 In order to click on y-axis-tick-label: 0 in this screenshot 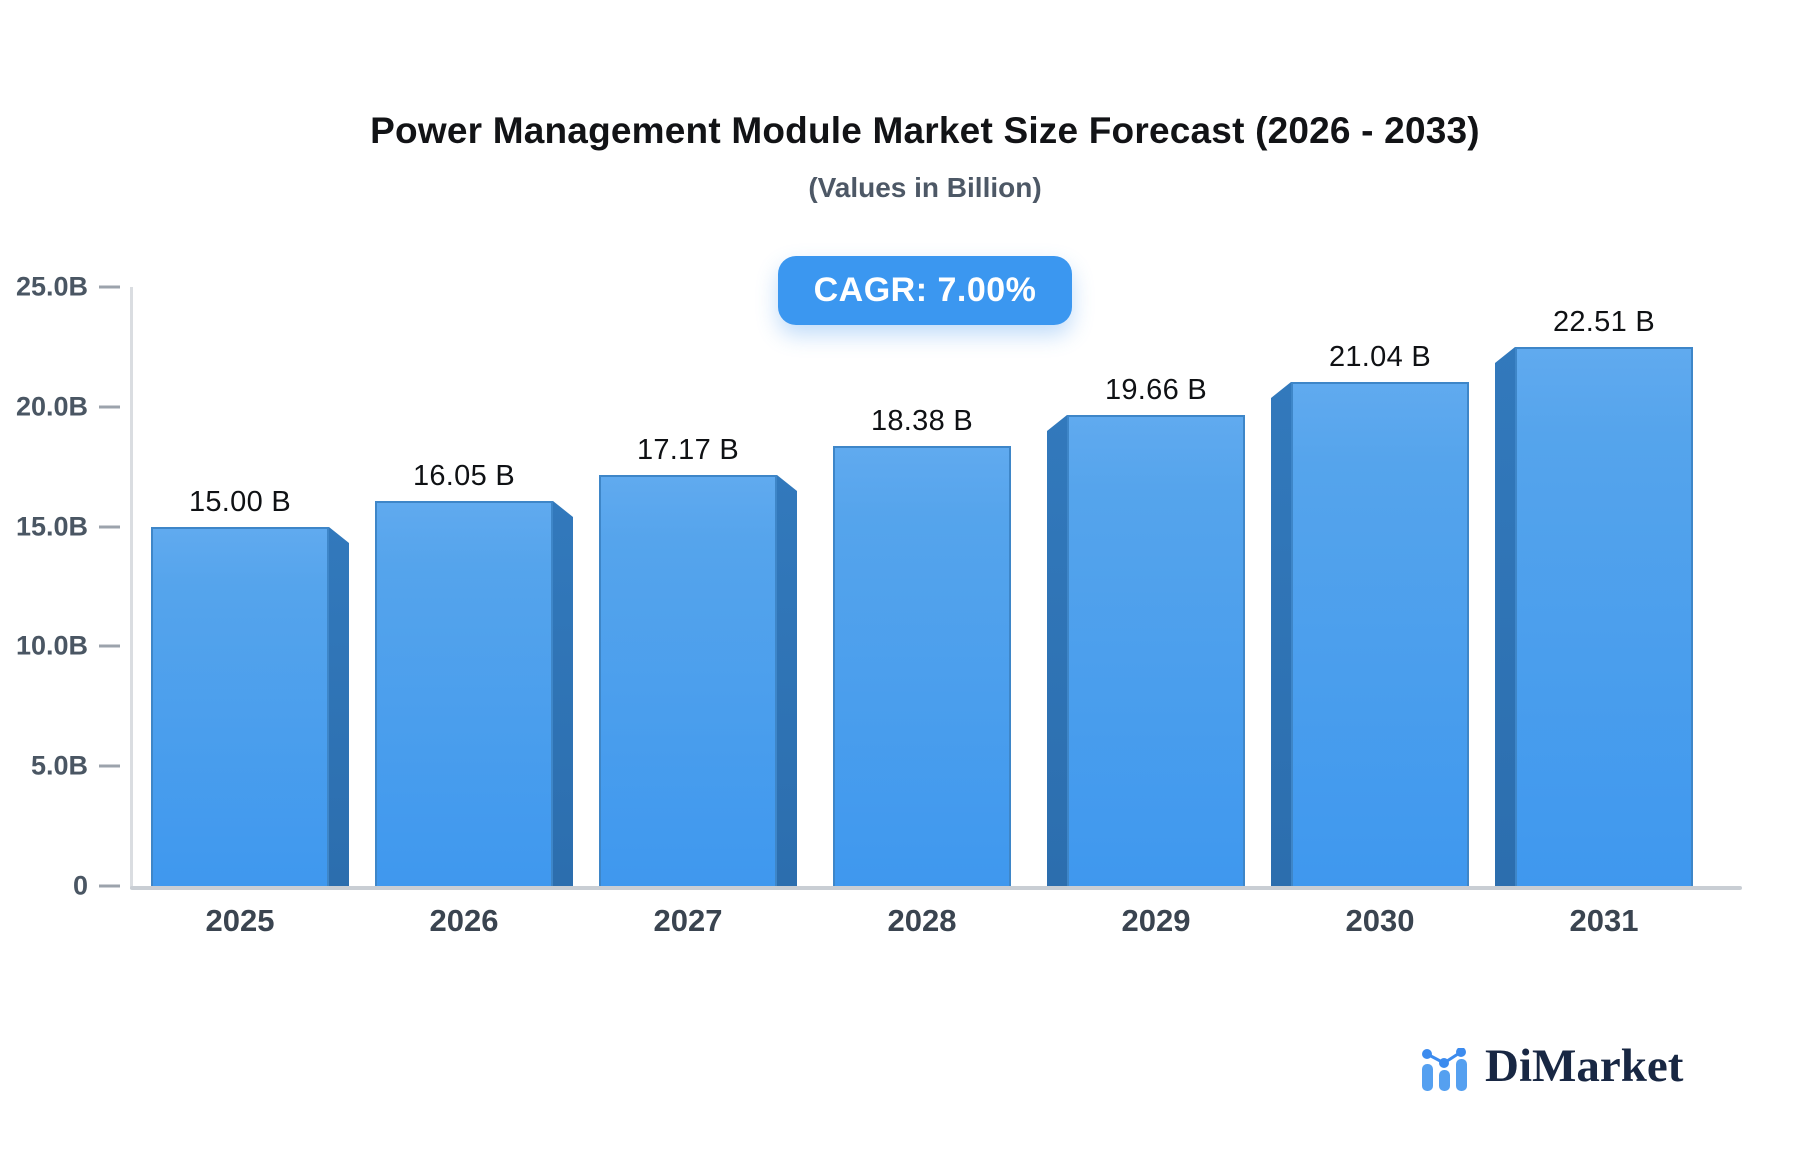, I will do `click(80, 885)`.